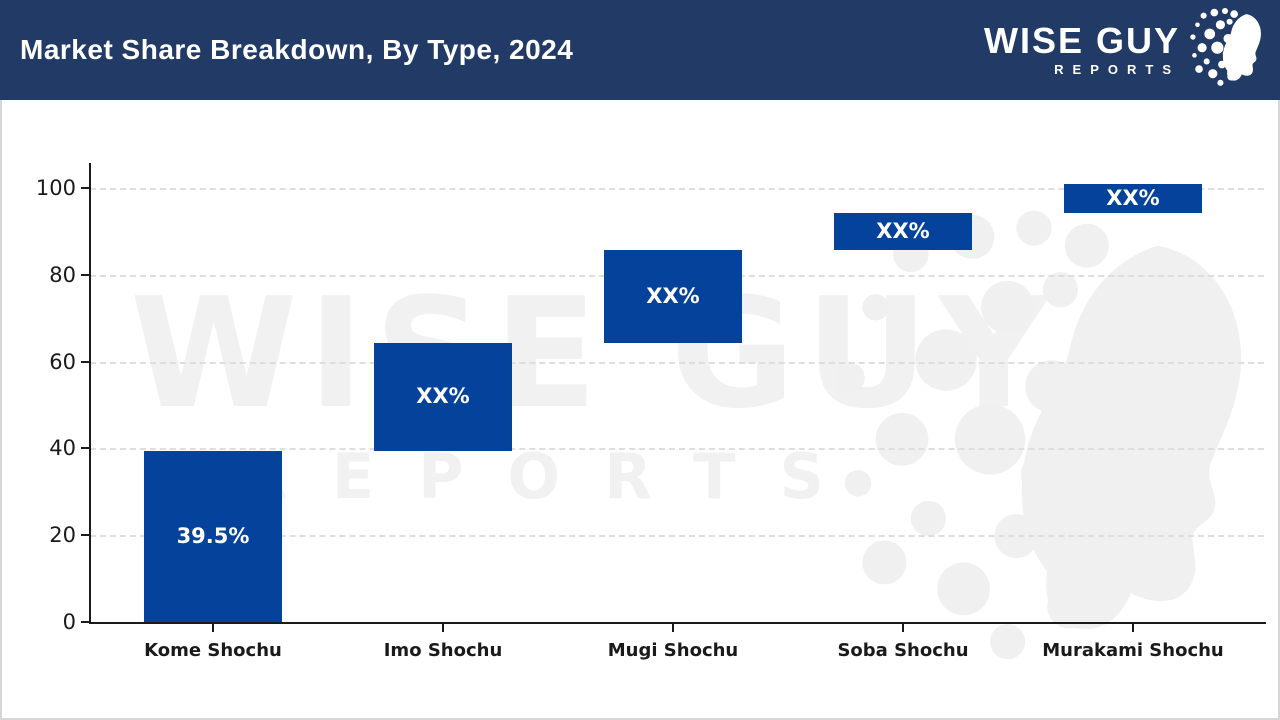  I want to click on chart-title: Market Share Breakdown, By Type, 2024, so click(297, 49).